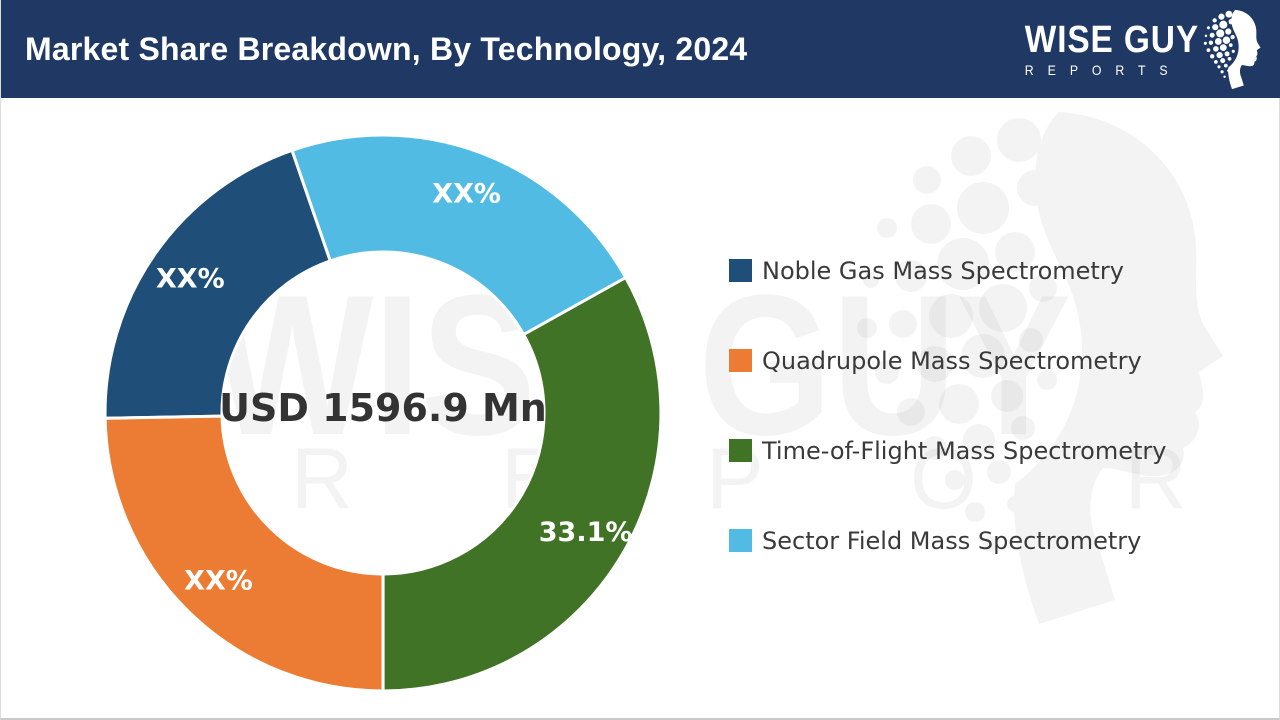 The image size is (1280, 720). Describe the element at coordinates (943, 270) in the screenshot. I see `legend-label-noble-gas: Noble Gas Mass Spectrometry` at that location.